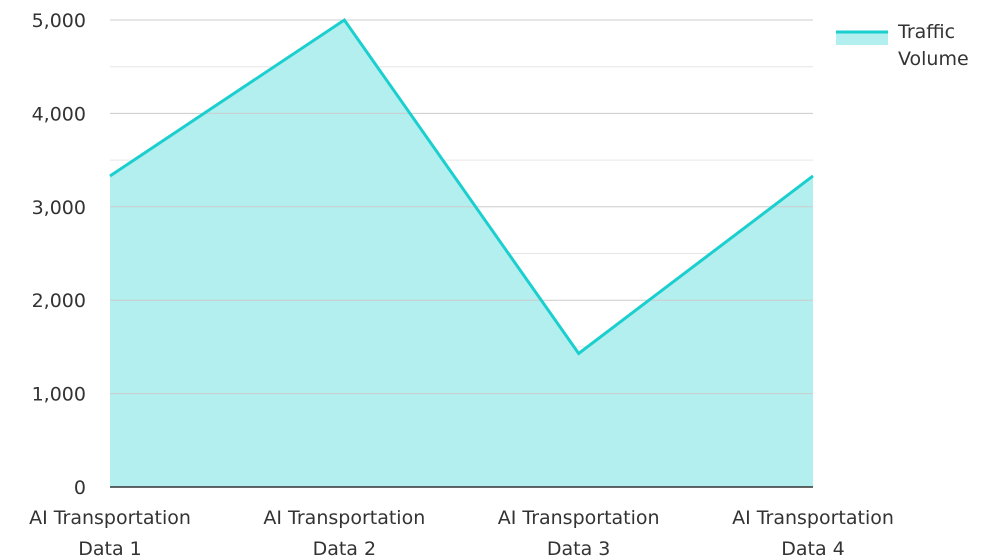 The width and height of the screenshot is (989, 560). I want to click on legend: Traffic Volume, so click(902, 45).